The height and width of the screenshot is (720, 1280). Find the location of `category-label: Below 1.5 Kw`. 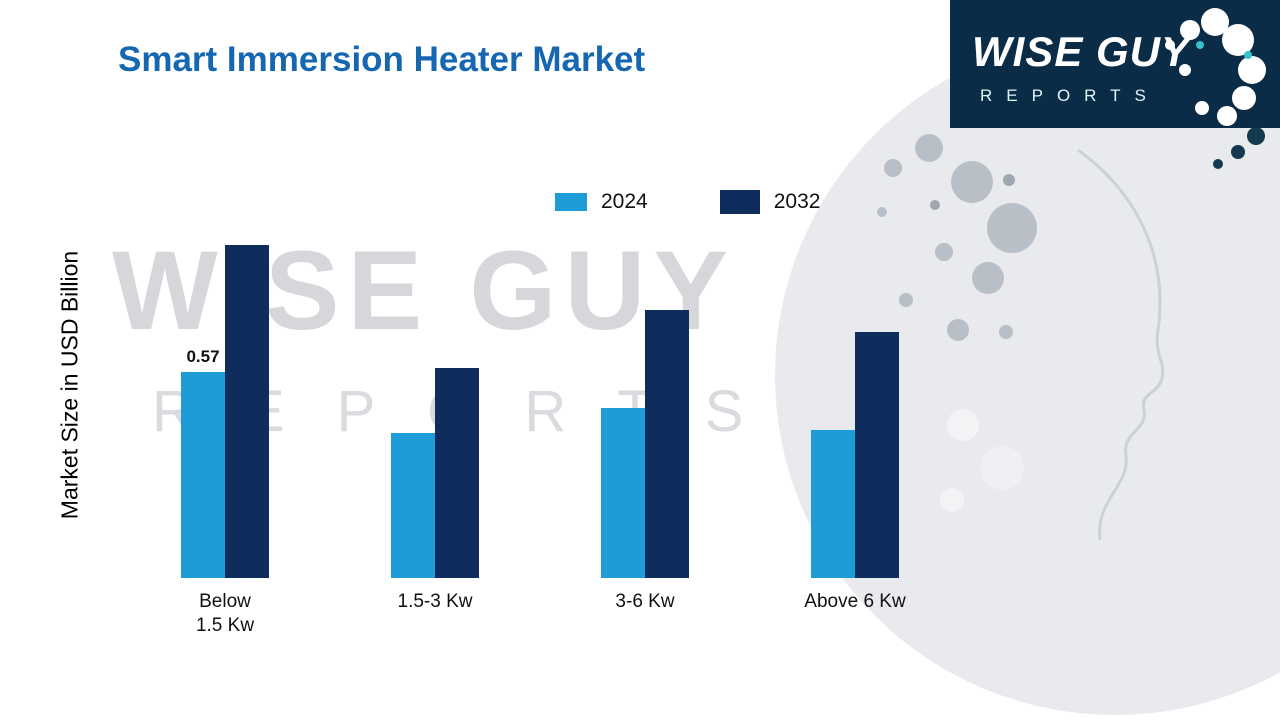

category-label: Below 1.5 Kw is located at coordinates (225, 613).